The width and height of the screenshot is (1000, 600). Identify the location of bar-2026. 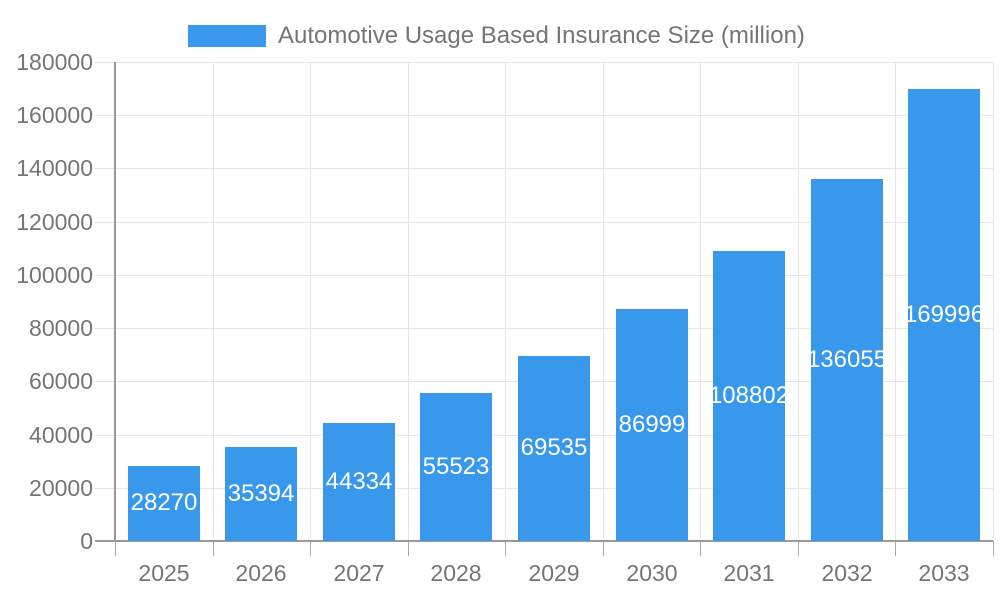
(261, 494).